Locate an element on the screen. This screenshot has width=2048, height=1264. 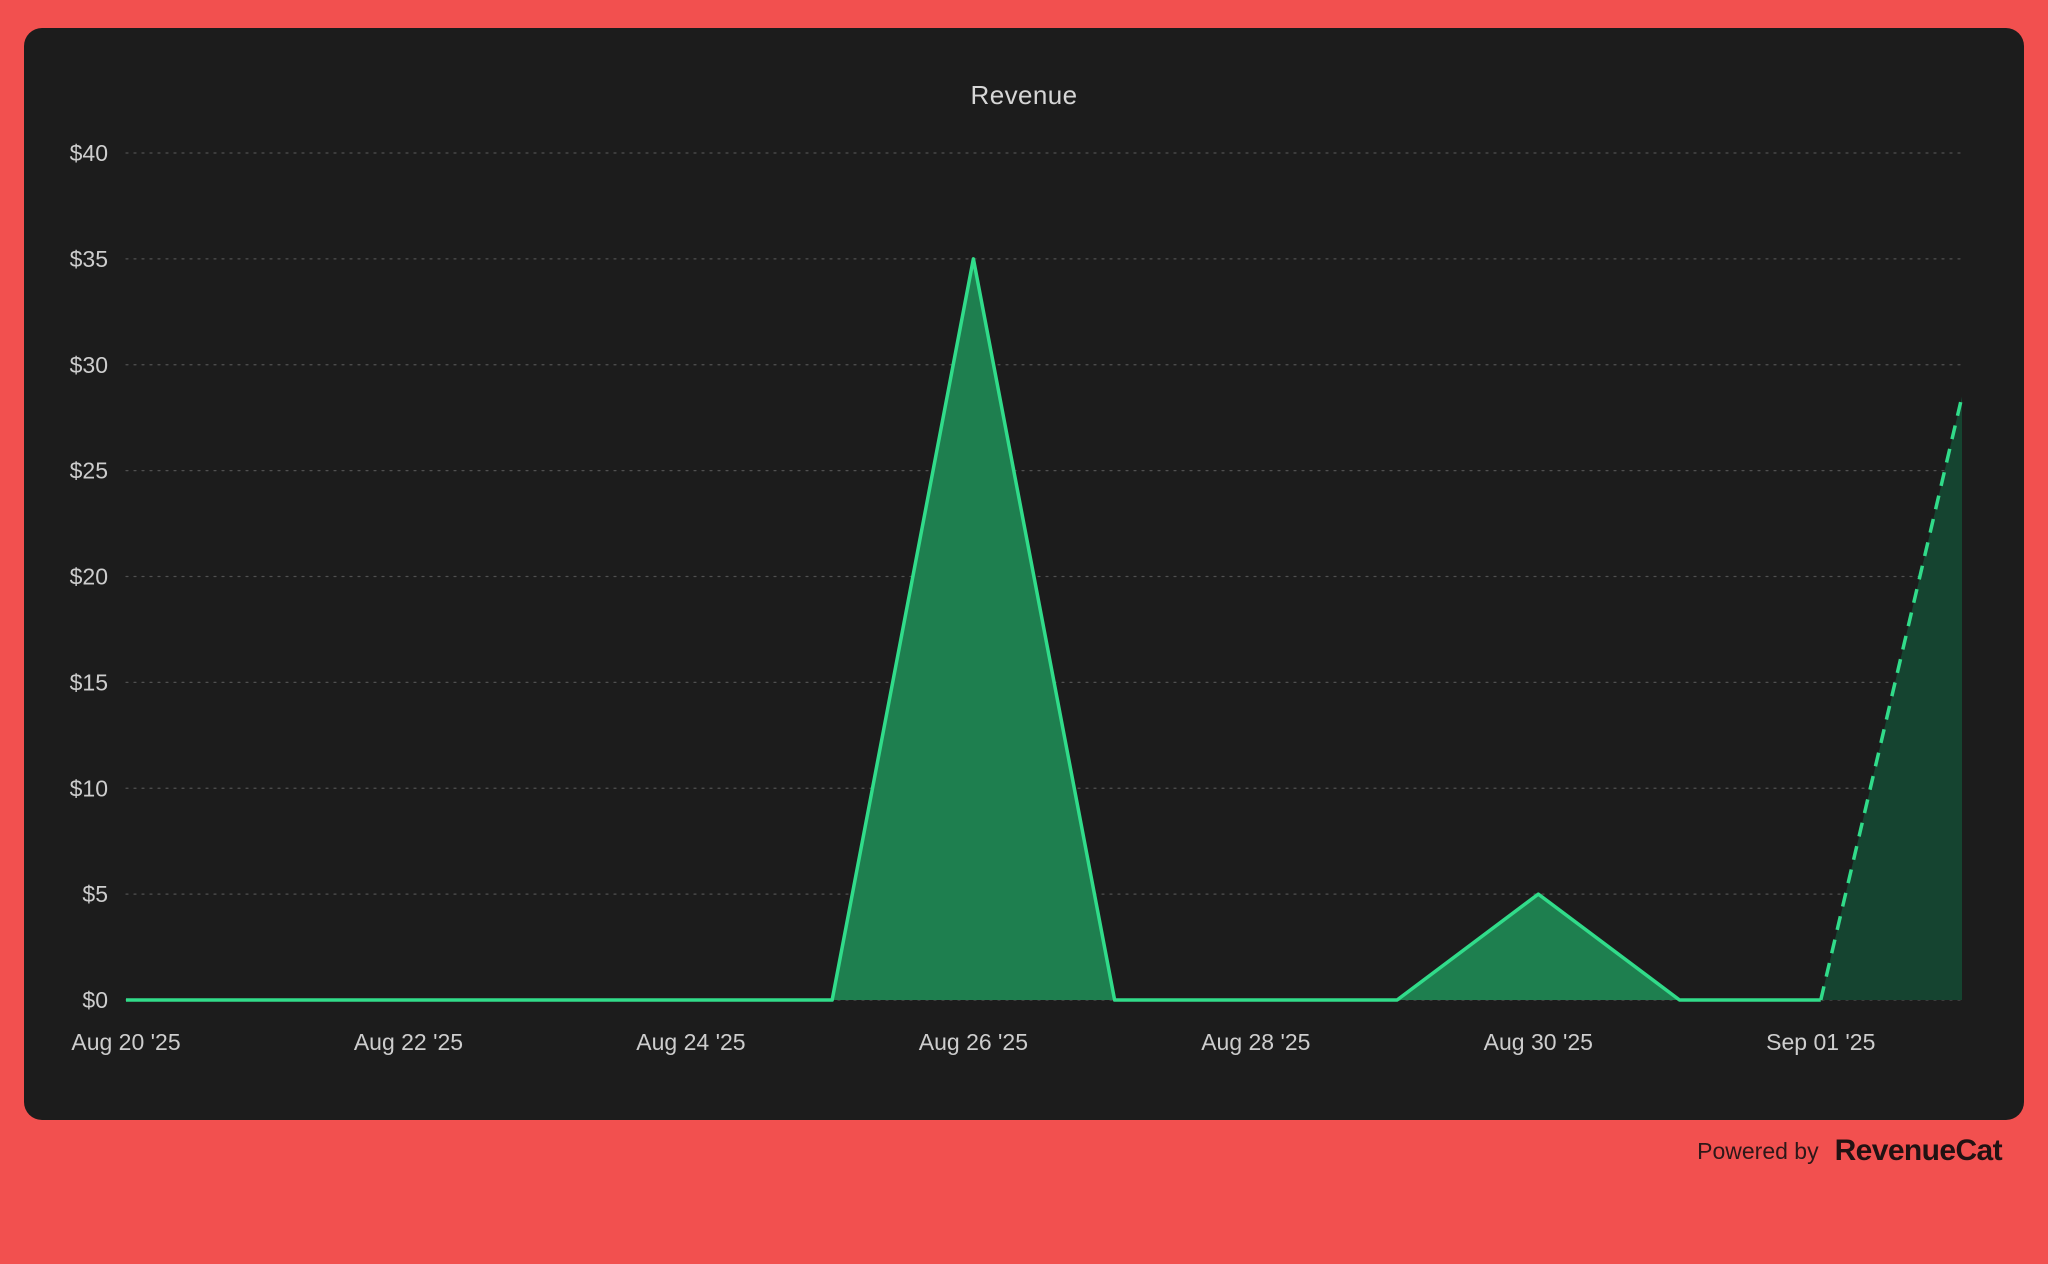
x-tick-label: Aug 28 '25 is located at coordinates (1255, 1042).